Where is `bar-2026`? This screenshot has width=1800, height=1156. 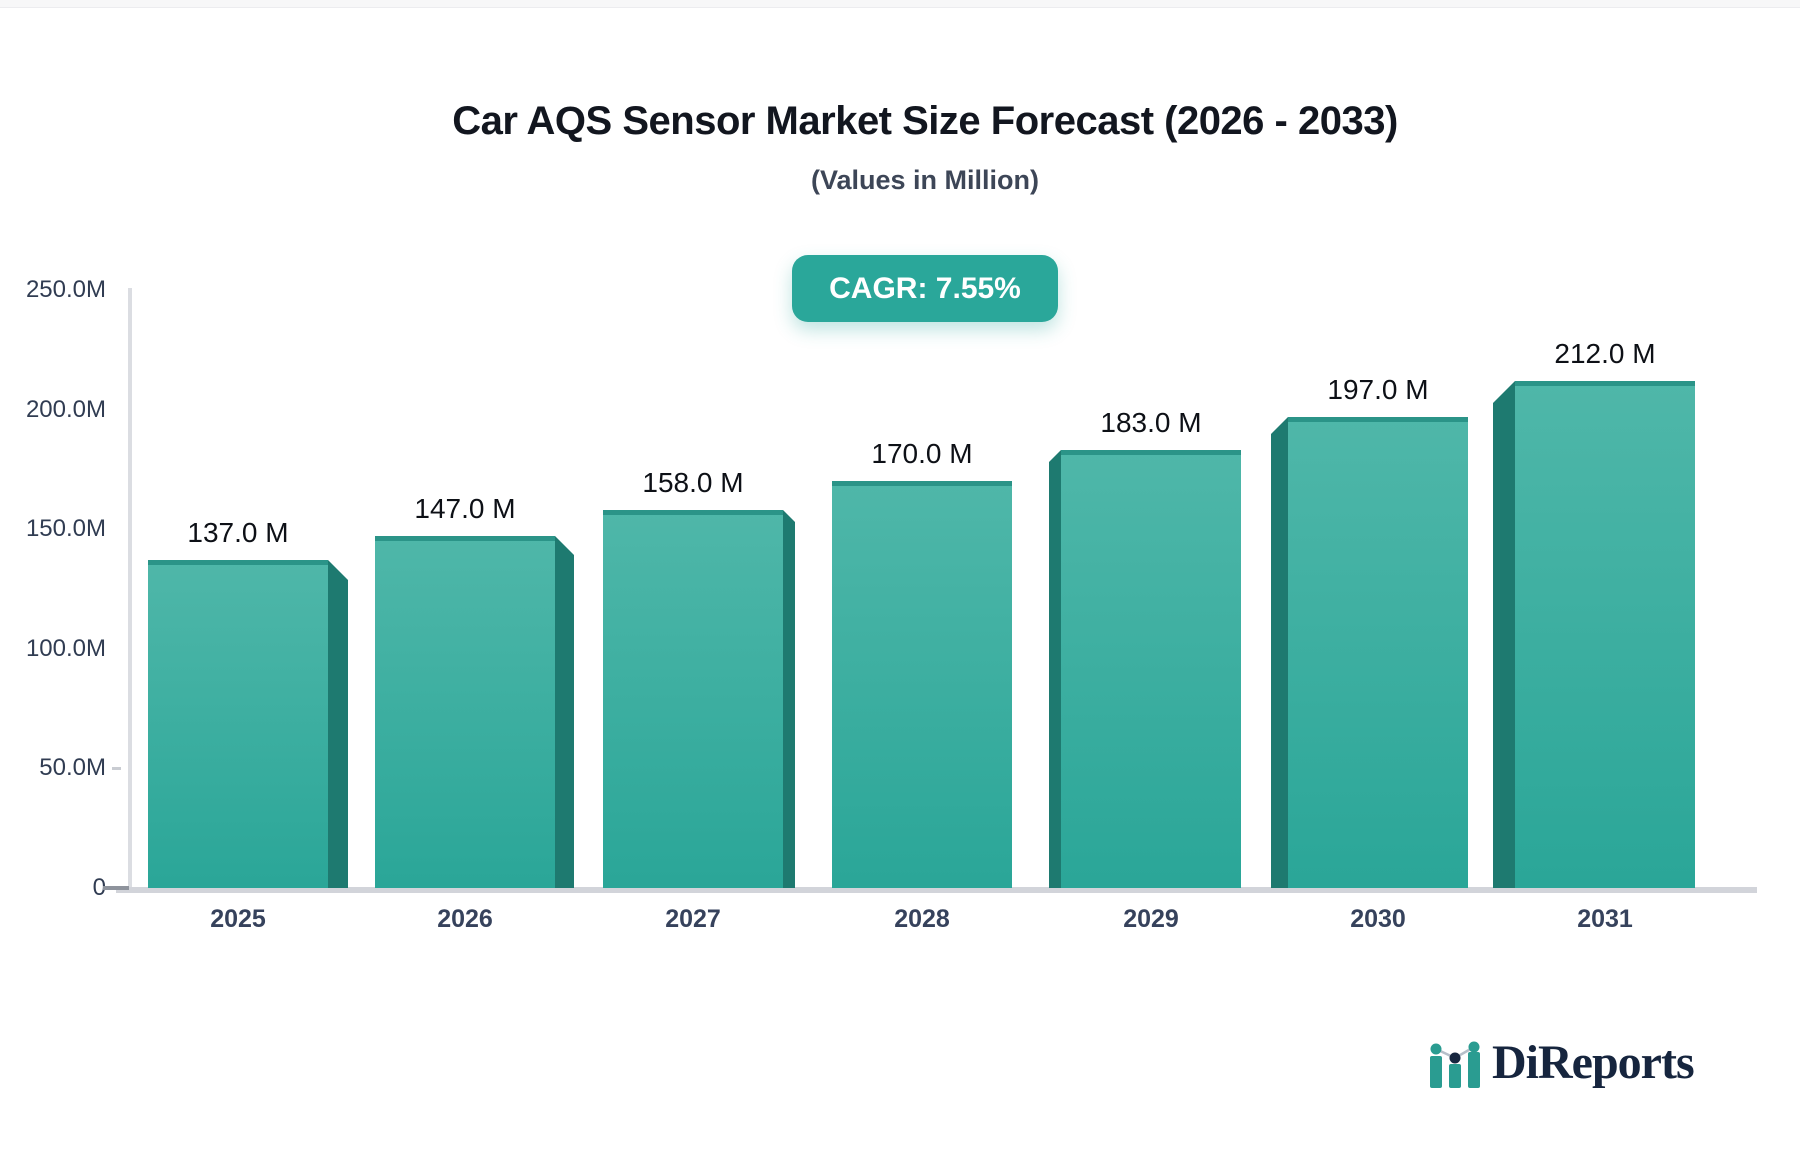
bar-2026 is located at coordinates (465, 712).